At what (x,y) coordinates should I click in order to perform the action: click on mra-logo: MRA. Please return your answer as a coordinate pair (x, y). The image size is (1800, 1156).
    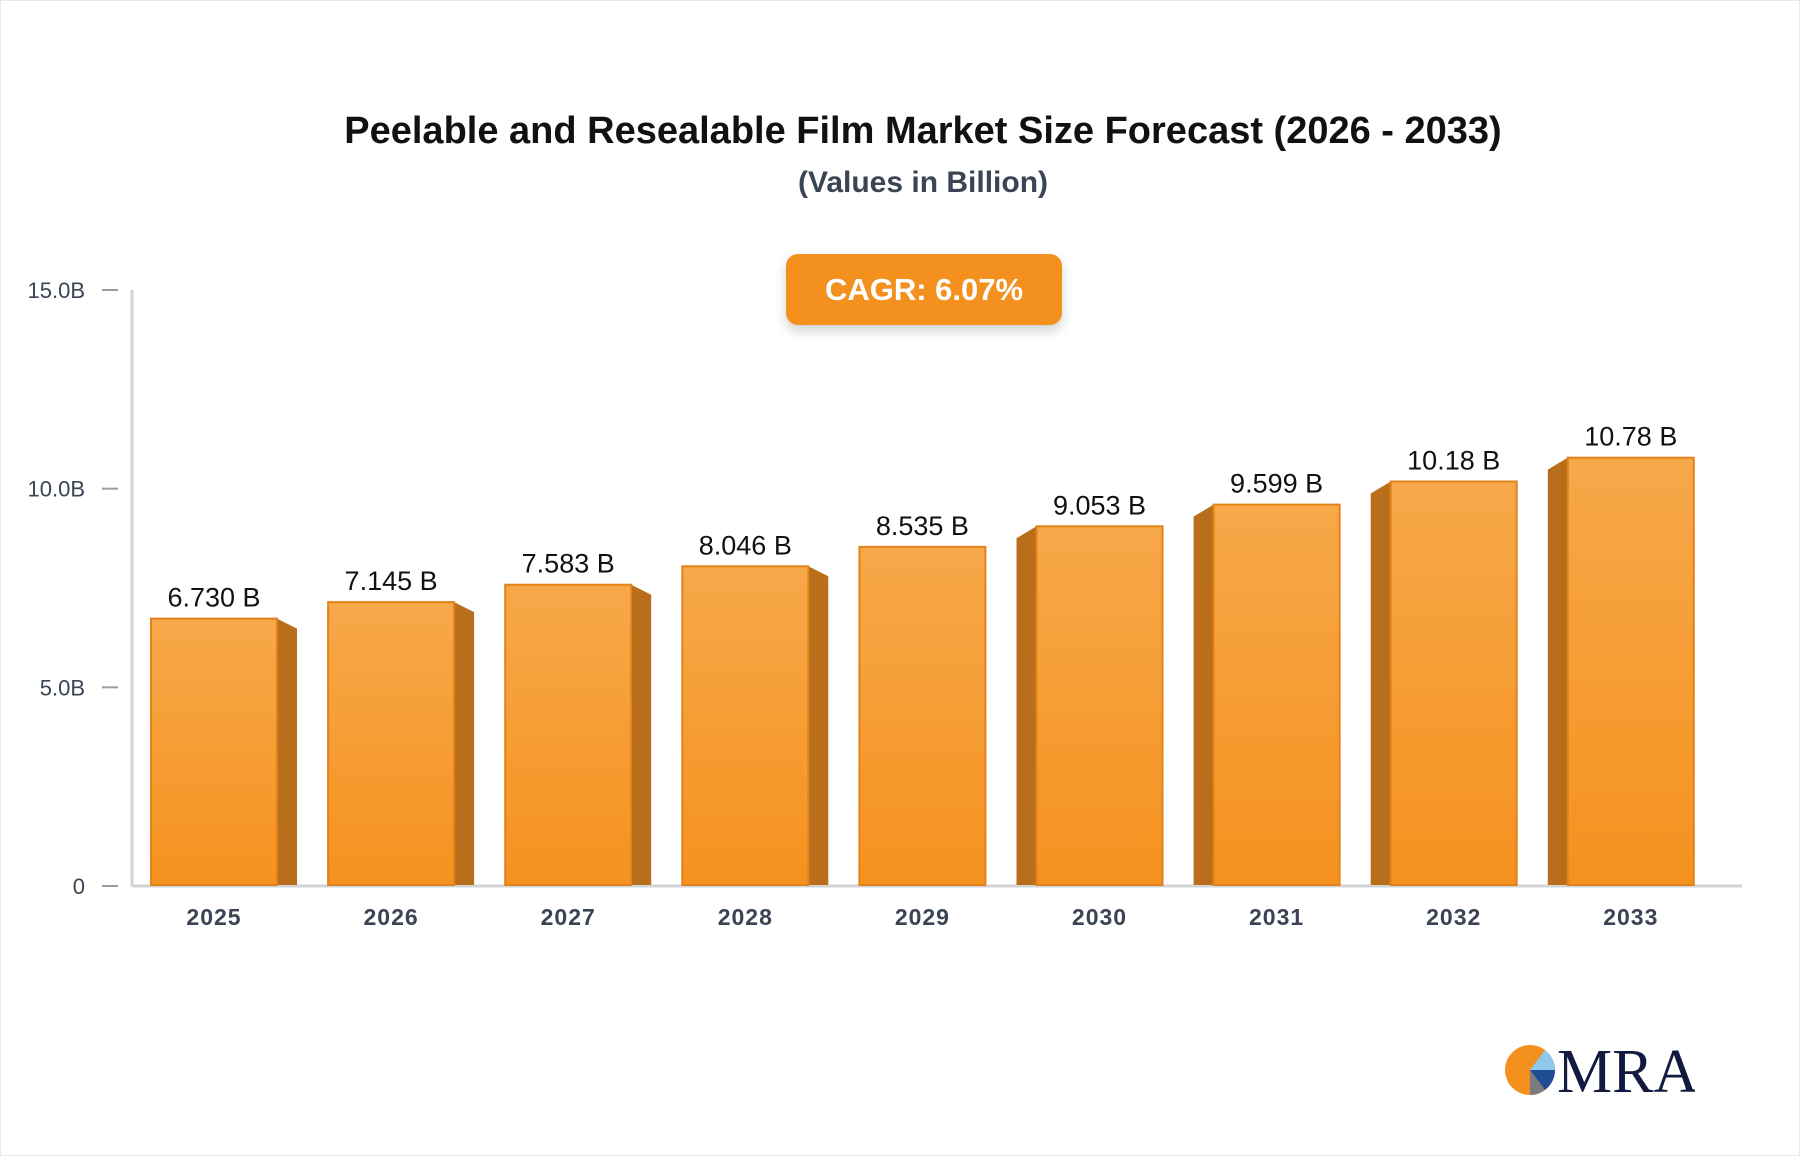
    Looking at the image, I should click on (1601, 1072).